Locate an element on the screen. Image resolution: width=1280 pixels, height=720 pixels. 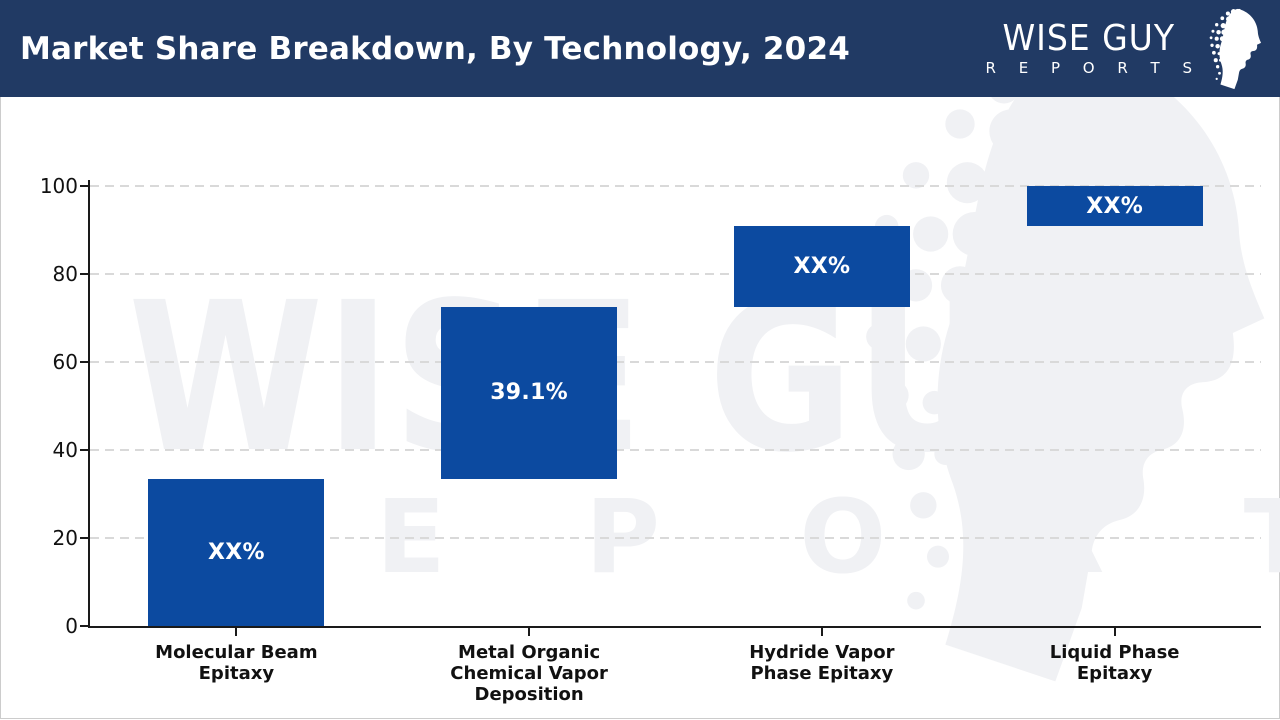
logo-wordmark: WISE GUY is located at coordinates (1089, 38).